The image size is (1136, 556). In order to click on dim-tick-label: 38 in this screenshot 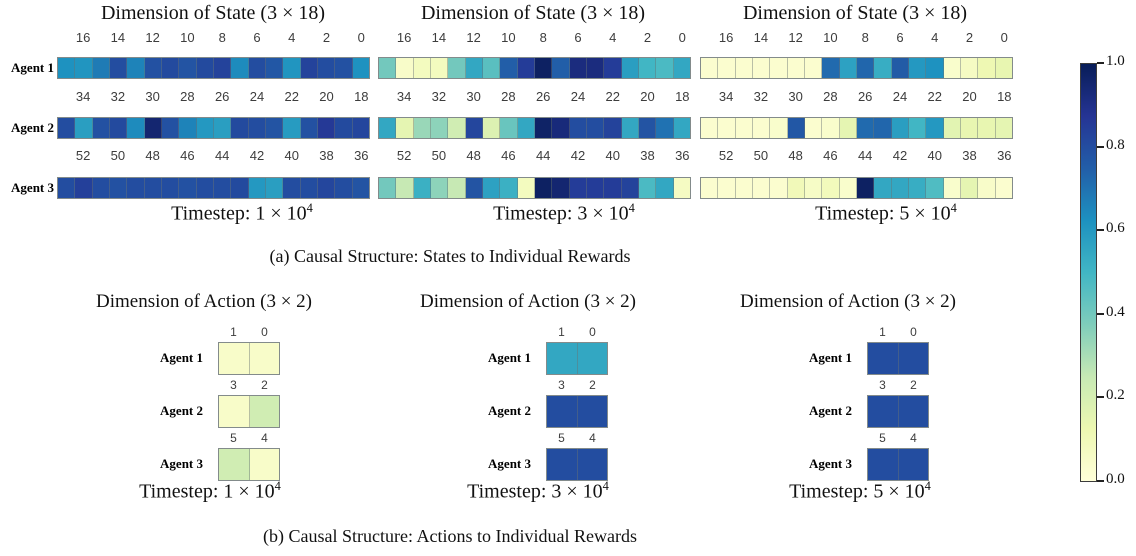, I will do `click(326, 155)`.